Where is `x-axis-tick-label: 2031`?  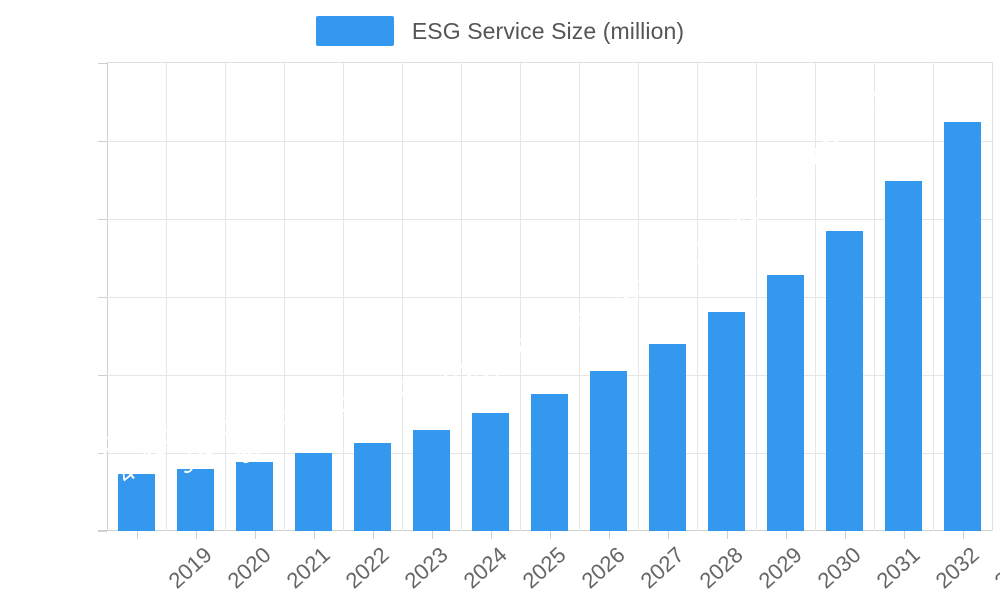
x-axis-tick-label: 2031 is located at coordinates (898, 568).